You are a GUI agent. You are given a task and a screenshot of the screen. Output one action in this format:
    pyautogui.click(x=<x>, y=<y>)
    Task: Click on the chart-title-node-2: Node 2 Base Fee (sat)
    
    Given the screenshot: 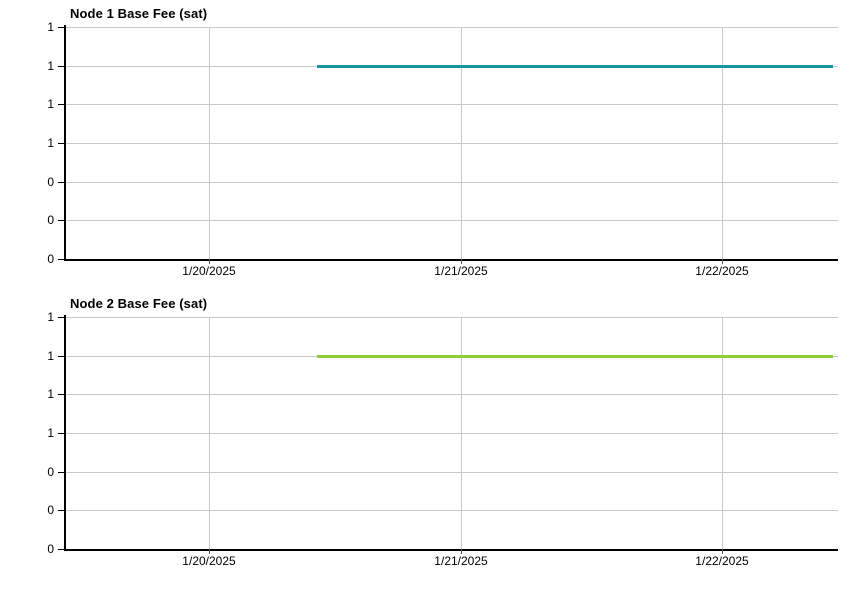 What is the action you would take?
    pyautogui.click(x=139, y=303)
    